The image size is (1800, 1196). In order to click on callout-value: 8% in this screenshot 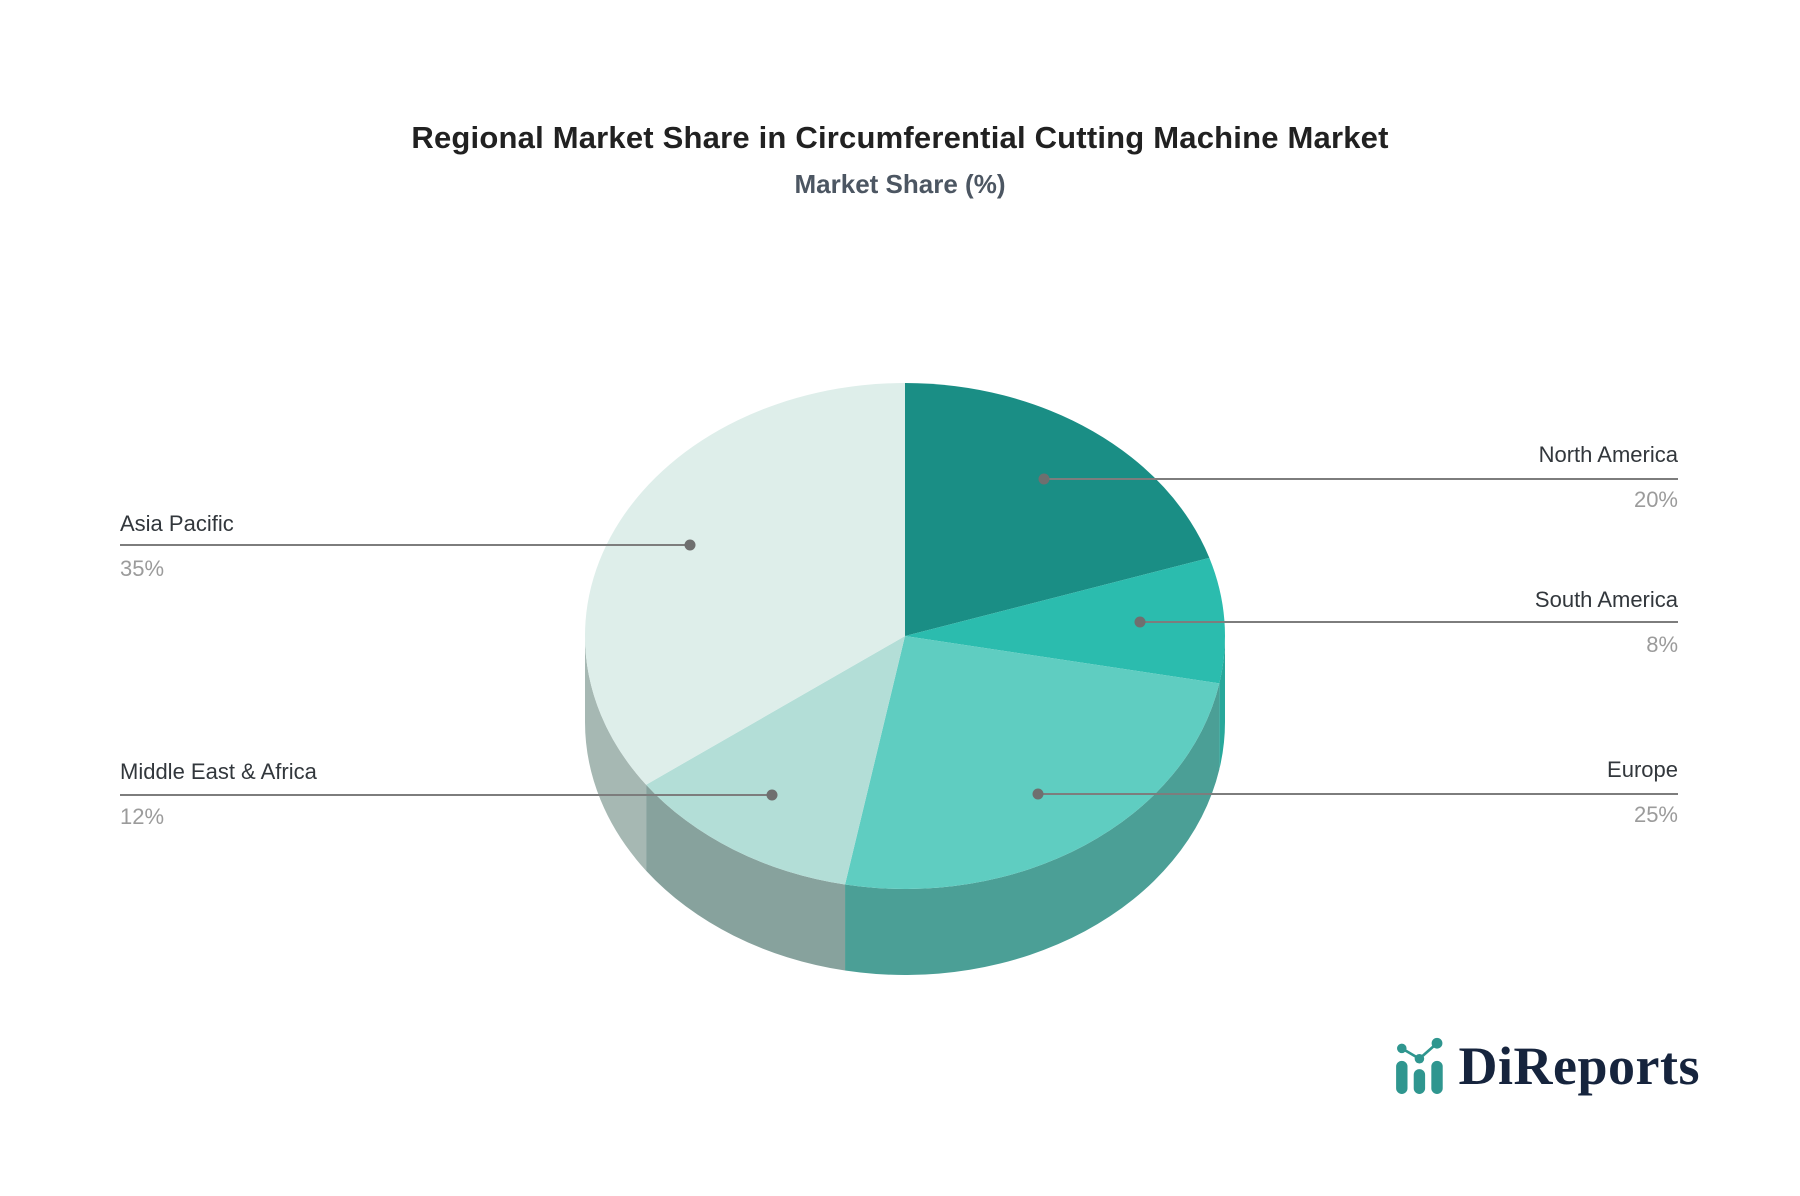, I will do `click(1662, 644)`.